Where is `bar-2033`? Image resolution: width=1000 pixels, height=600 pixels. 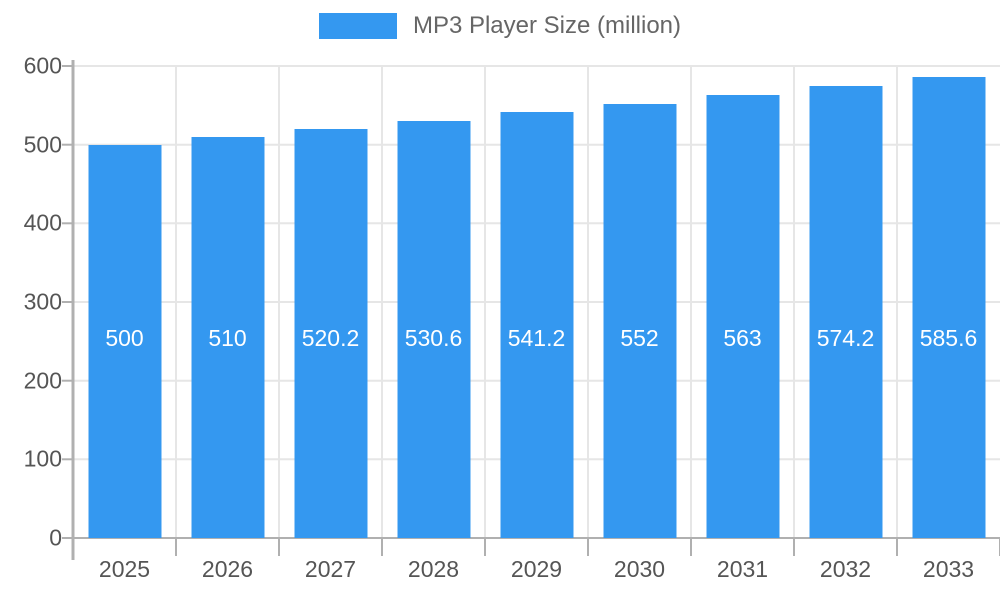
bar-2033 is located at coordinates (948, 307).